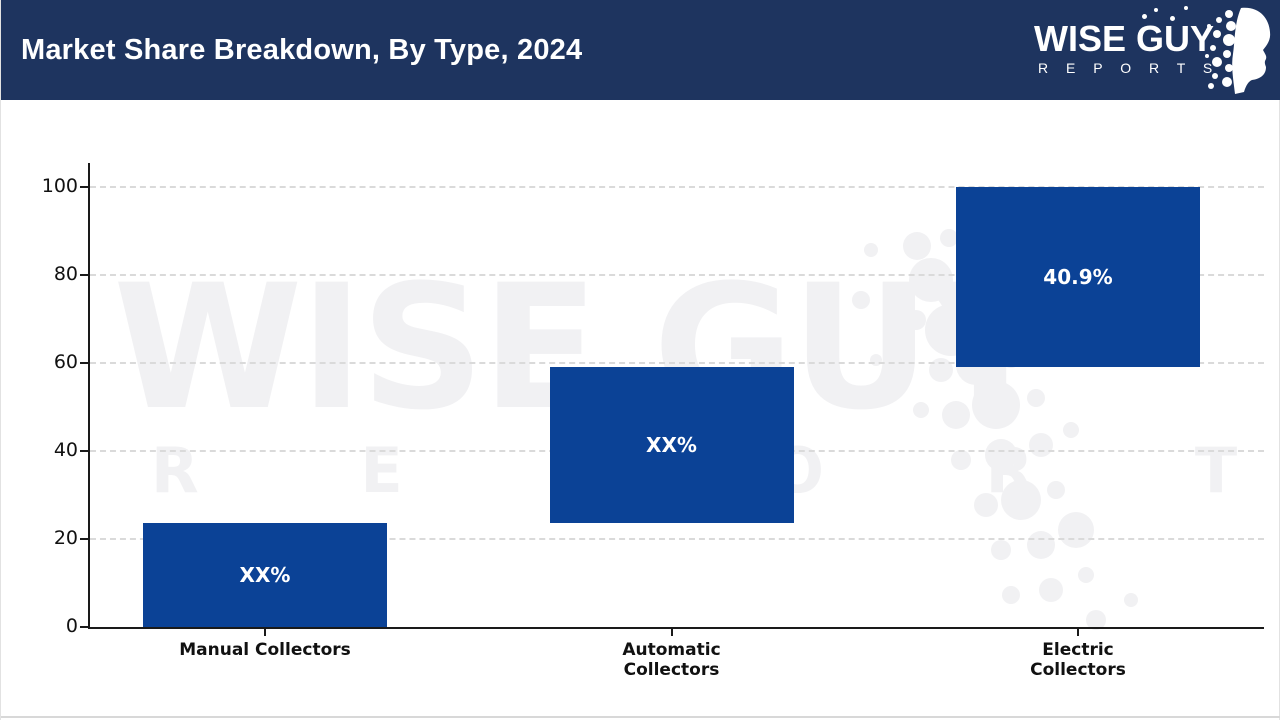 The height and width of the screenshot is (720, 1280). What do you see at coordinates (640, 717) in the screenshot?
I see `bottom-divider` at bounding box center [640, 717].